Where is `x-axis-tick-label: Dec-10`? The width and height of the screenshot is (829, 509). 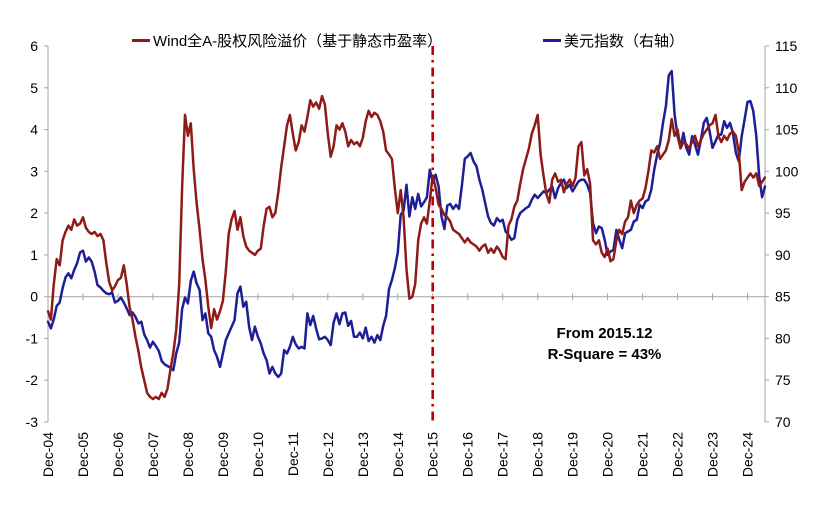 x-axis-tick-label: Dec-10 is located at coordinates (258, 454).